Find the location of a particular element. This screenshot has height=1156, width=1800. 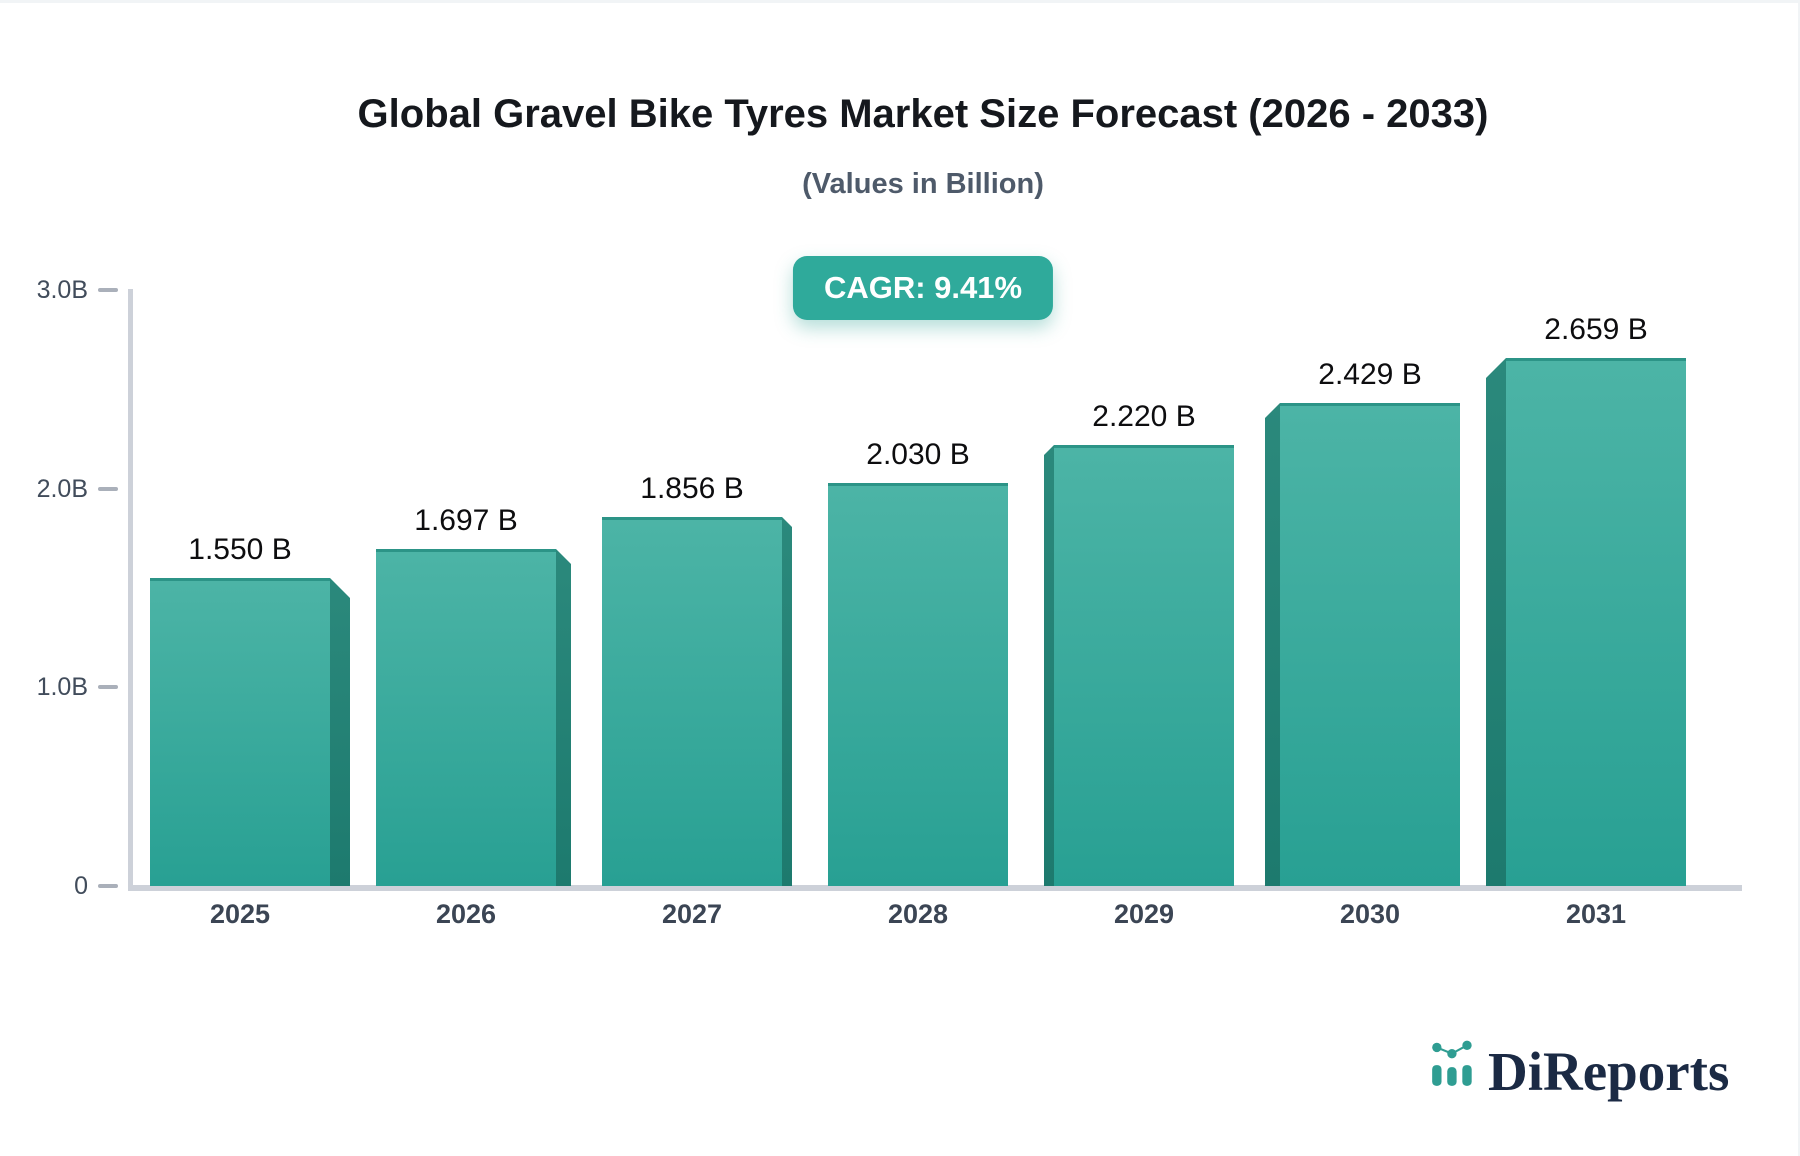

bar-value-label: 2.220 B is located at coordinates (1144, 416).